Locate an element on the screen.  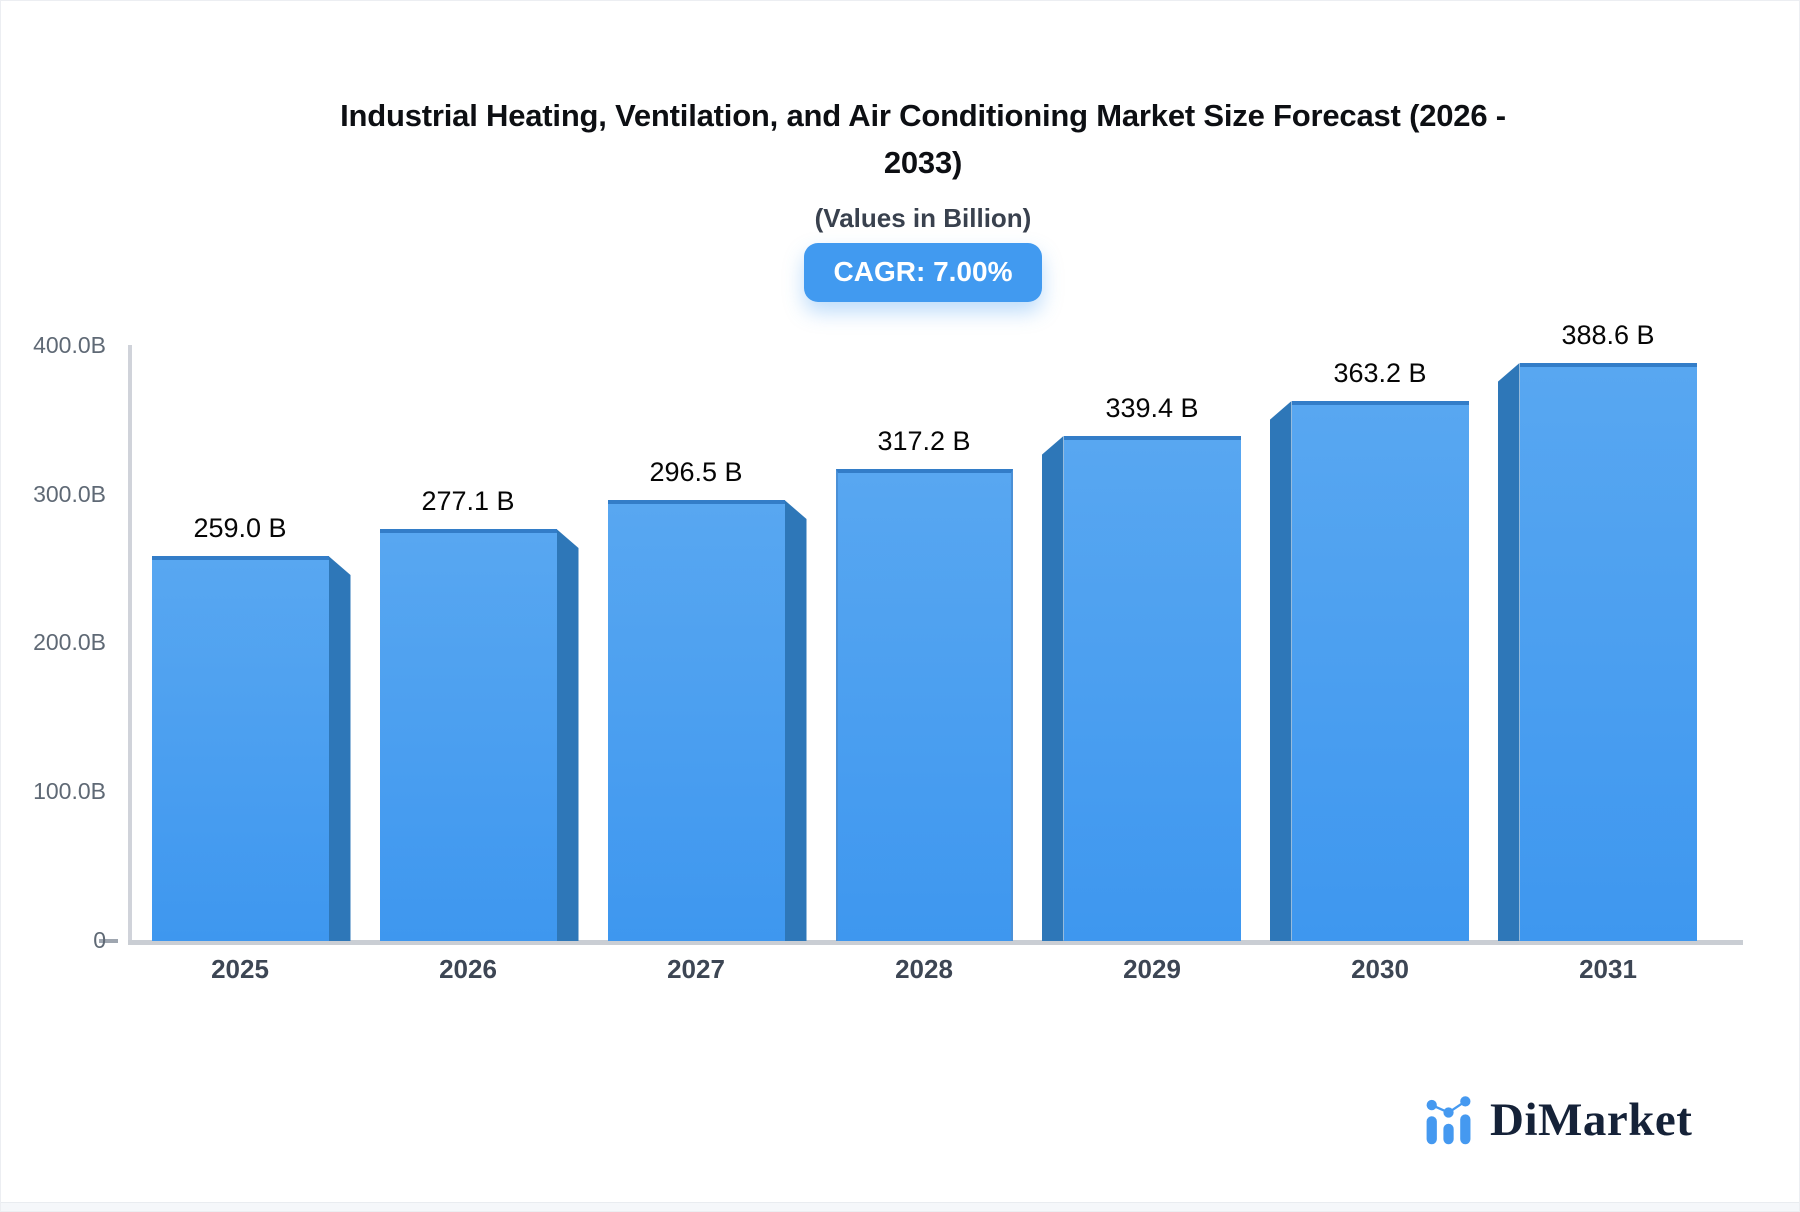
bar-2027 is located at coordinates (696, 720).